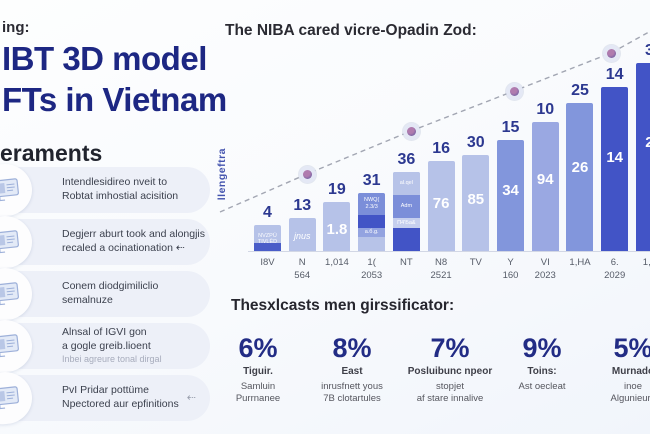 Image resolution: width=650 pixels, height=434 pixels. What do you see at coordinates (510, 127) in the screenshot?
I see `bar-value-label: 15` at bounding box center [510, 127].